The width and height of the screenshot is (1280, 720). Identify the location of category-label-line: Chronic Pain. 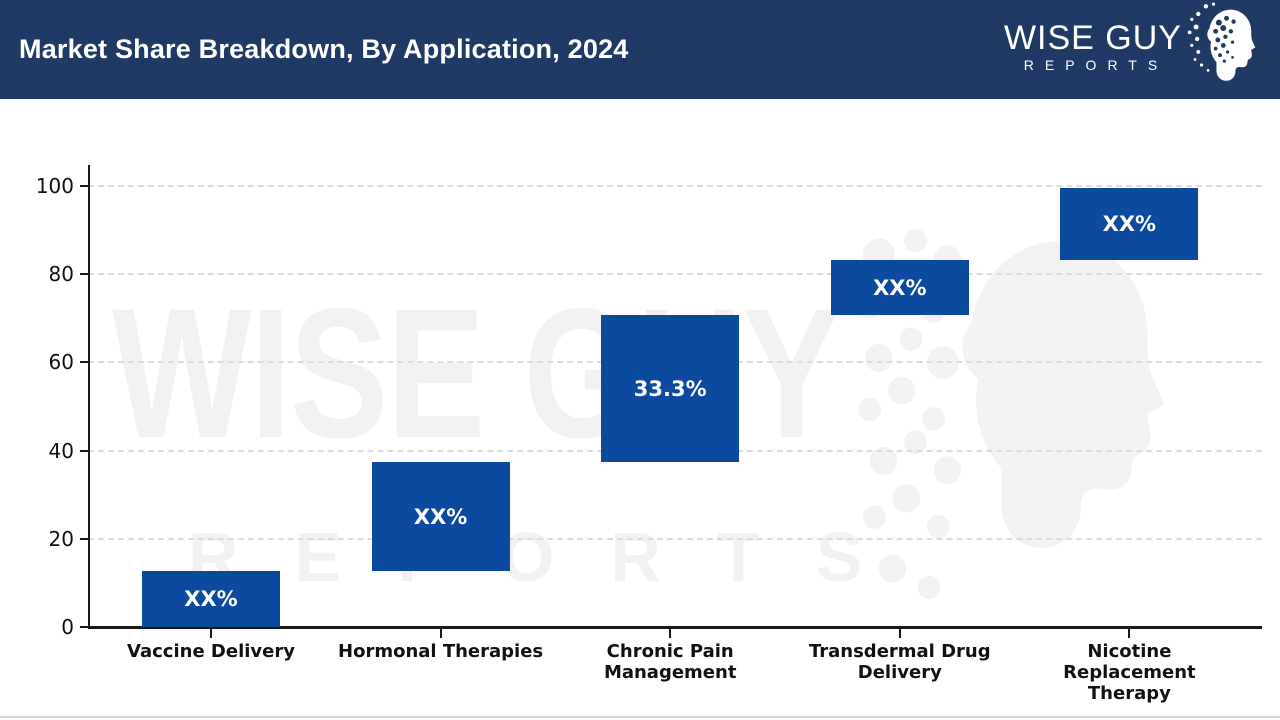
(670, 651).